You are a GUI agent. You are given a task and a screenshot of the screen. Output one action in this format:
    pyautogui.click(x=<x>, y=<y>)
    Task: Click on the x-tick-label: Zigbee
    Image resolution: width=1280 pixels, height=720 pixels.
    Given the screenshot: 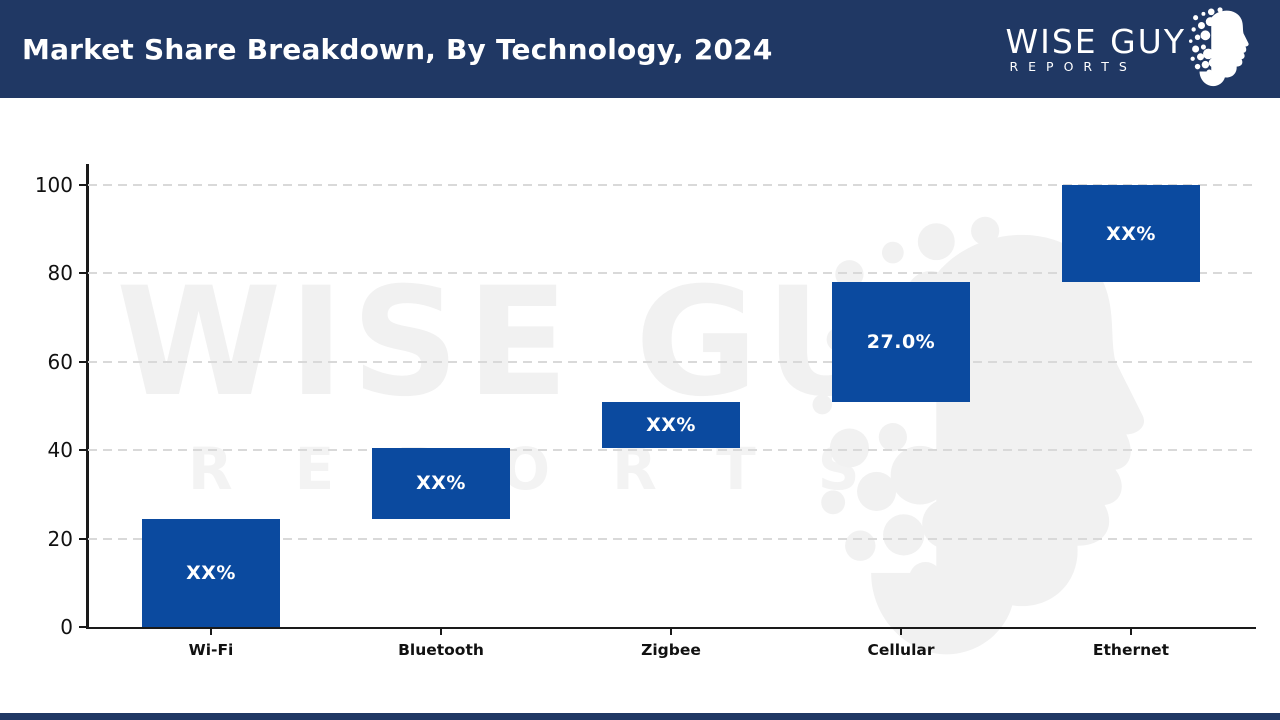 What is the action you would take?
    pyautogui.click(x=671, y=650)
    